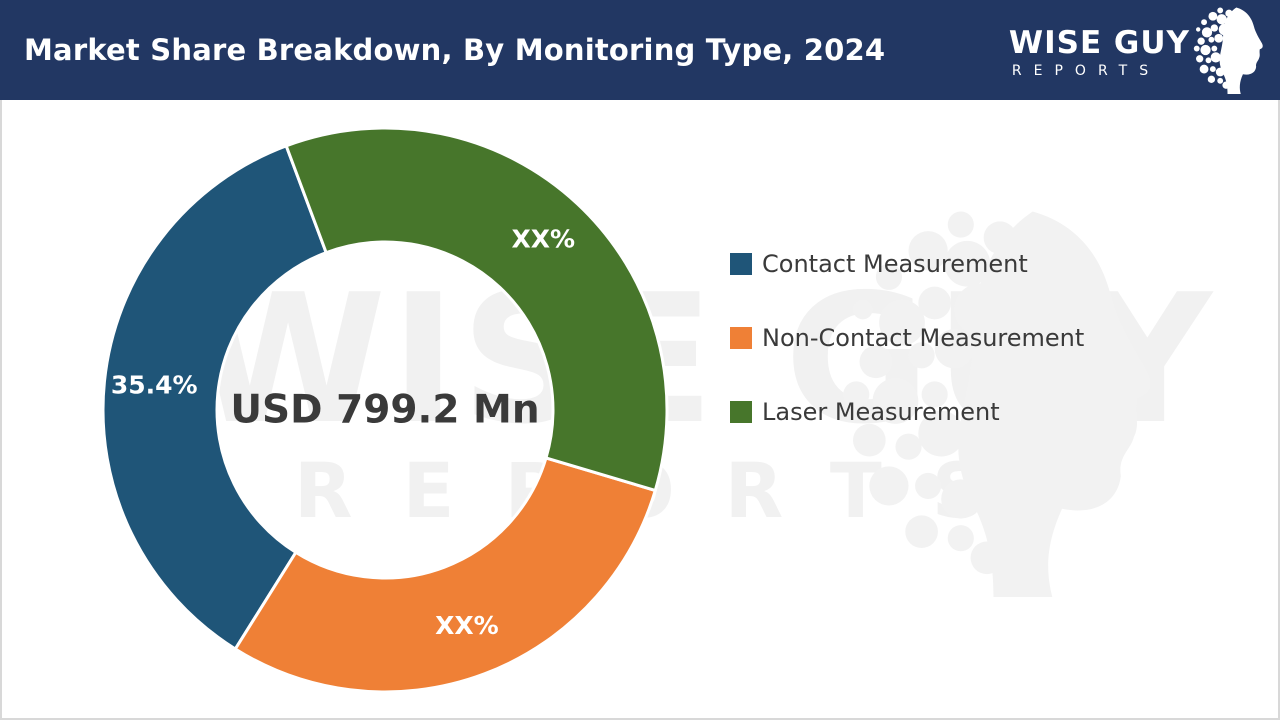 The height and width of the screenshot is (720, 1280). Describe the element at coordinates (923, 338) in the screenshot. I see `legend-label-non-contact: Non-Contact Measurement` at that location.